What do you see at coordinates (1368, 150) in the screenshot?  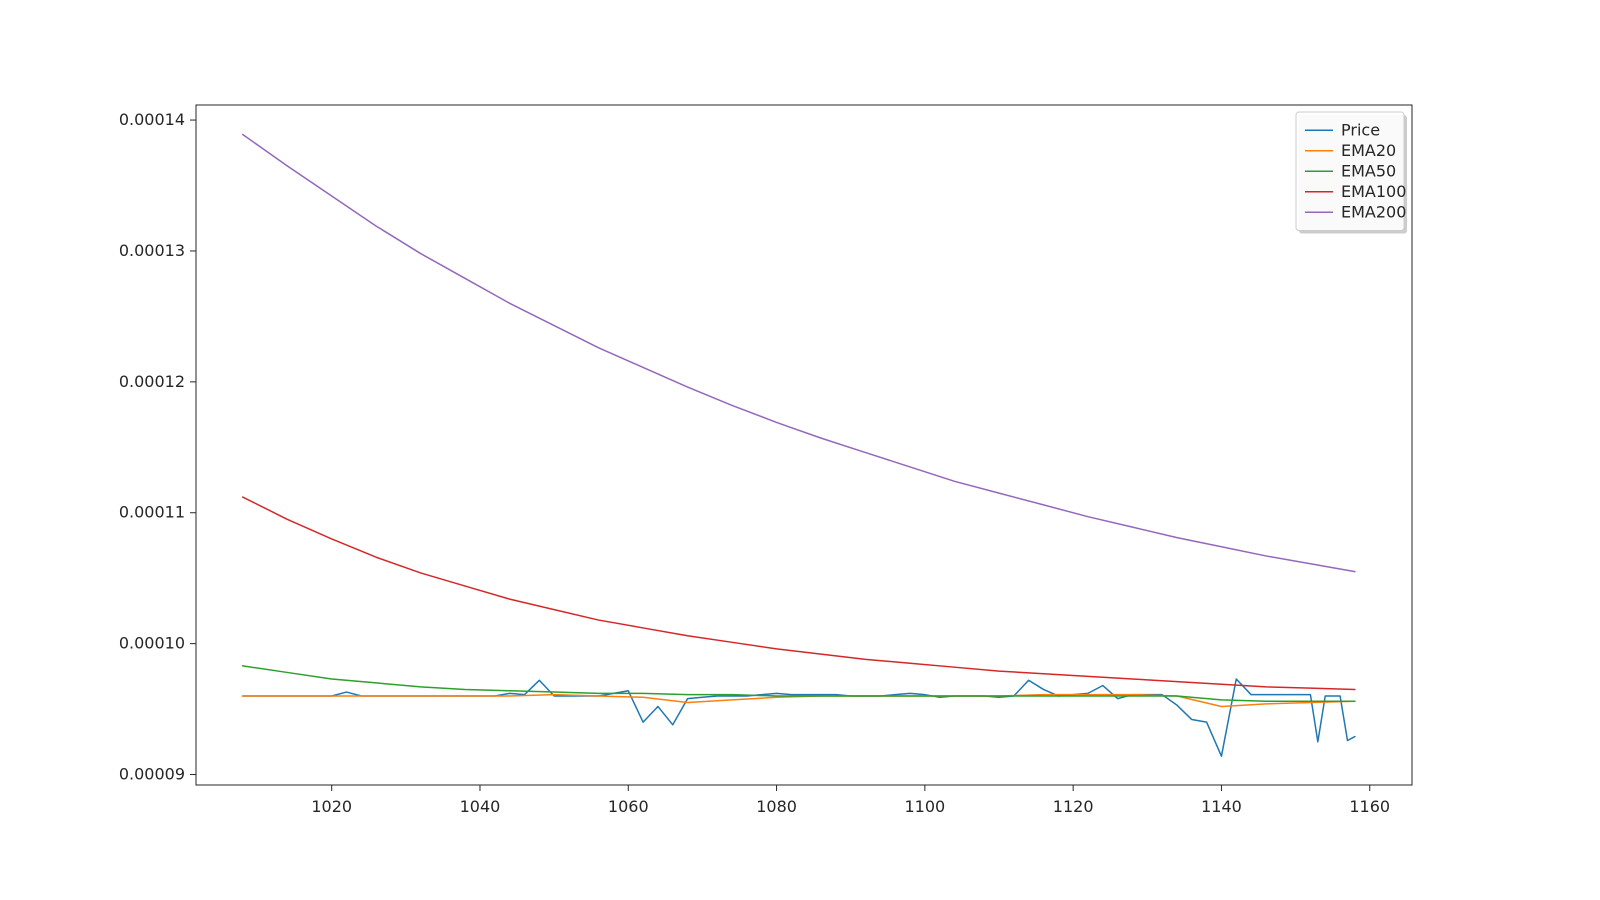 I see `legend-label-ema20: EMA20` at bounding box center [1368, 150].